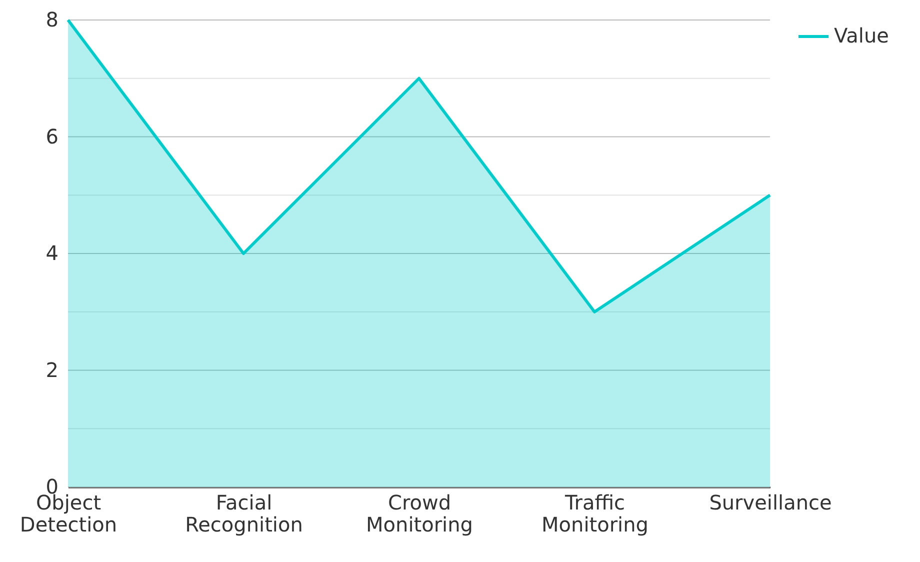 The height and width of the screenshot is (562, 920). What do you see at coordinates (52, 20) in the screenshot?
I see `y-tick-label: 8` at bounding box center [52, 20].